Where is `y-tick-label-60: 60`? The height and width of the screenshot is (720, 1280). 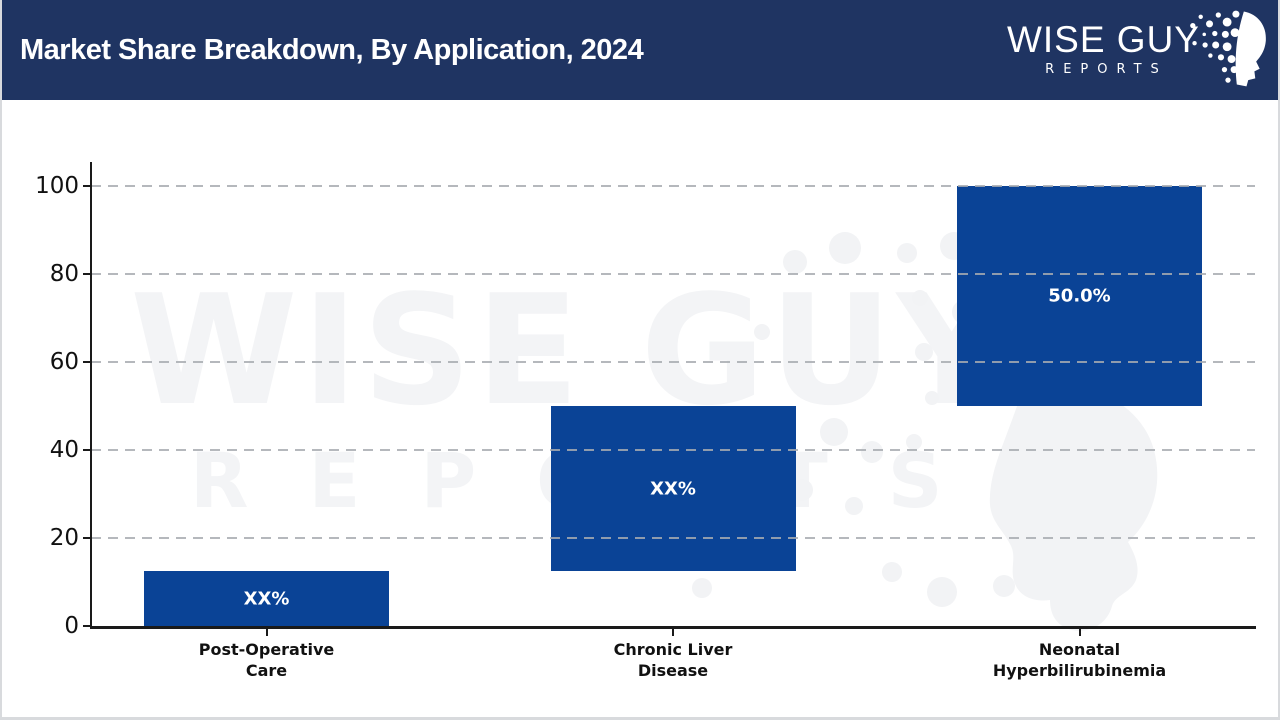
y-tick-label-60: 60 is located at coordinates (64, 362).